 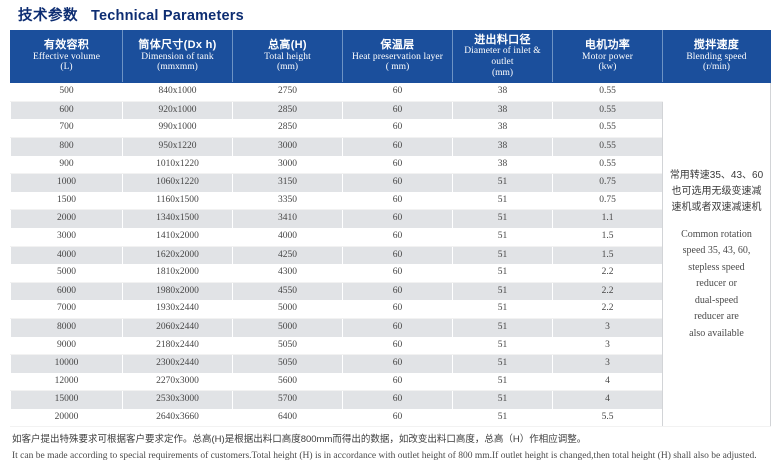 What do you see at coordinates (177, 273) in the screenshot?
I see `cell-dimension: 1810x2000` at bounding box center [177, 273].